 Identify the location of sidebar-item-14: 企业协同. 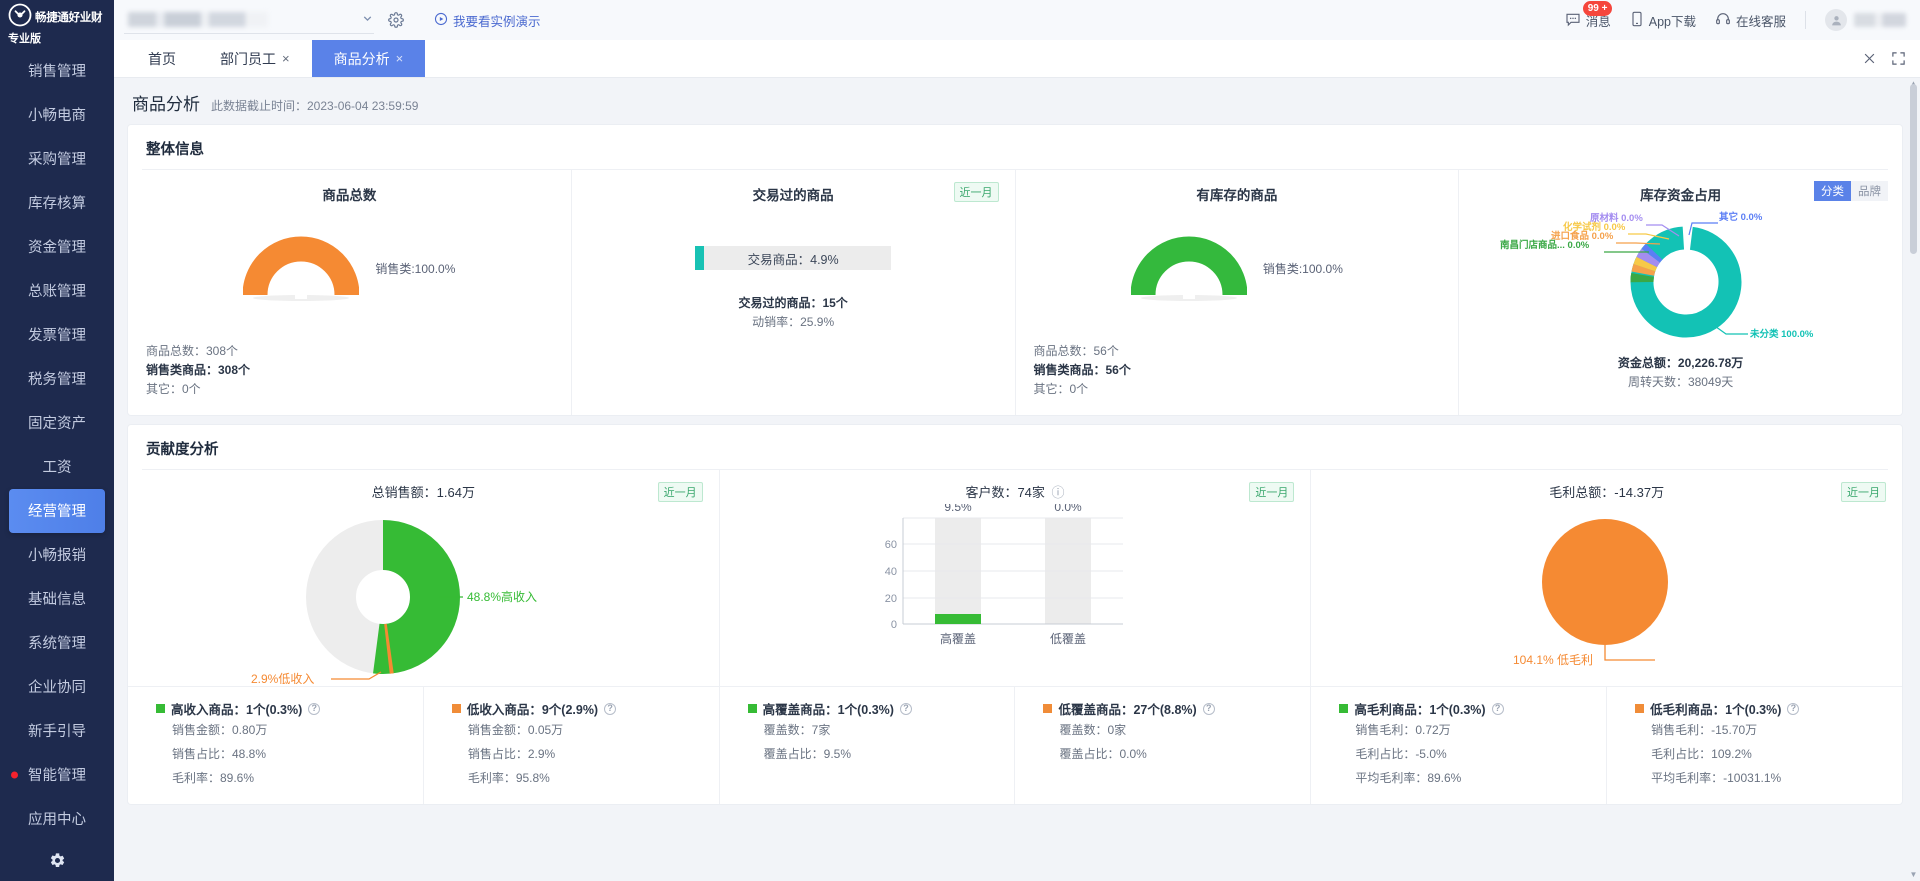
(57, 687).